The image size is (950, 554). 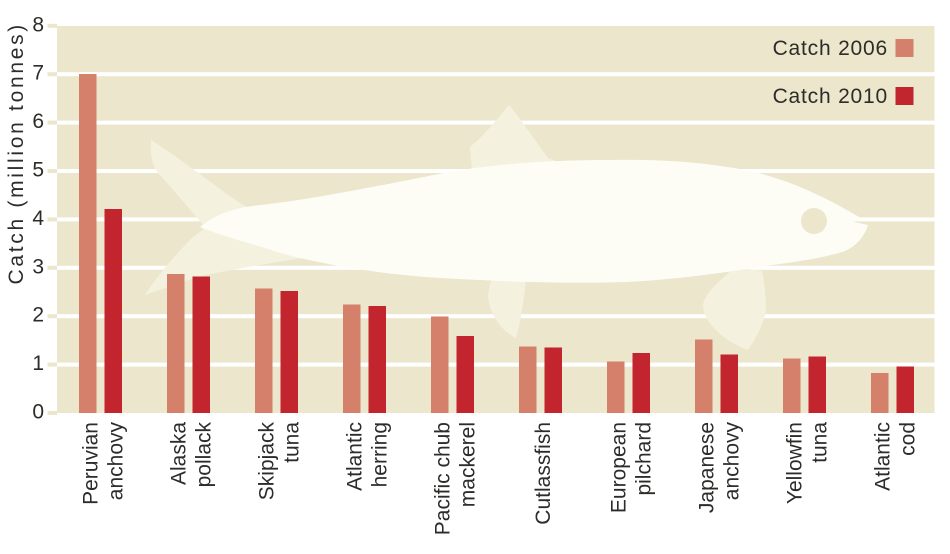 What do you see at coordinates (380, 454) in the screenshot?
I see `svg-text: herring` at bounding box center [380, 454].